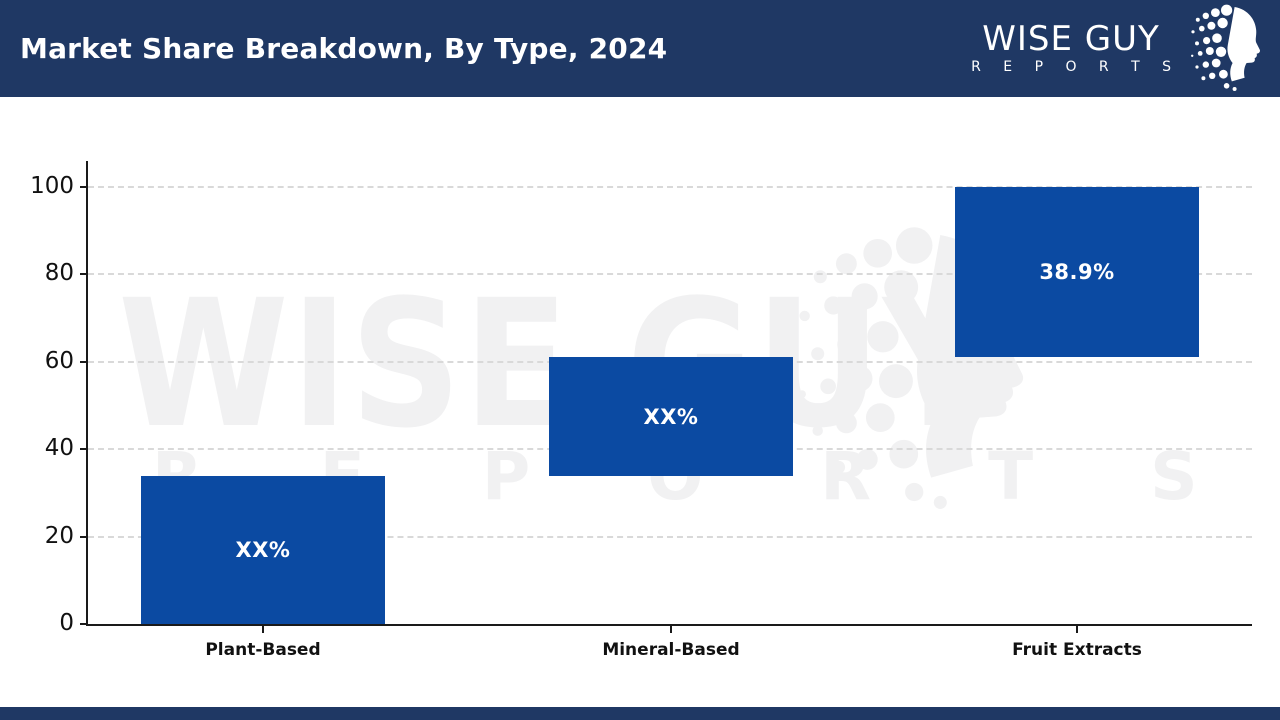  What do you see at coordinates (1077, 650) in the screenshot?
I see `x-tick-label: Fruit Extracts` at bounding box center [1077, 650].